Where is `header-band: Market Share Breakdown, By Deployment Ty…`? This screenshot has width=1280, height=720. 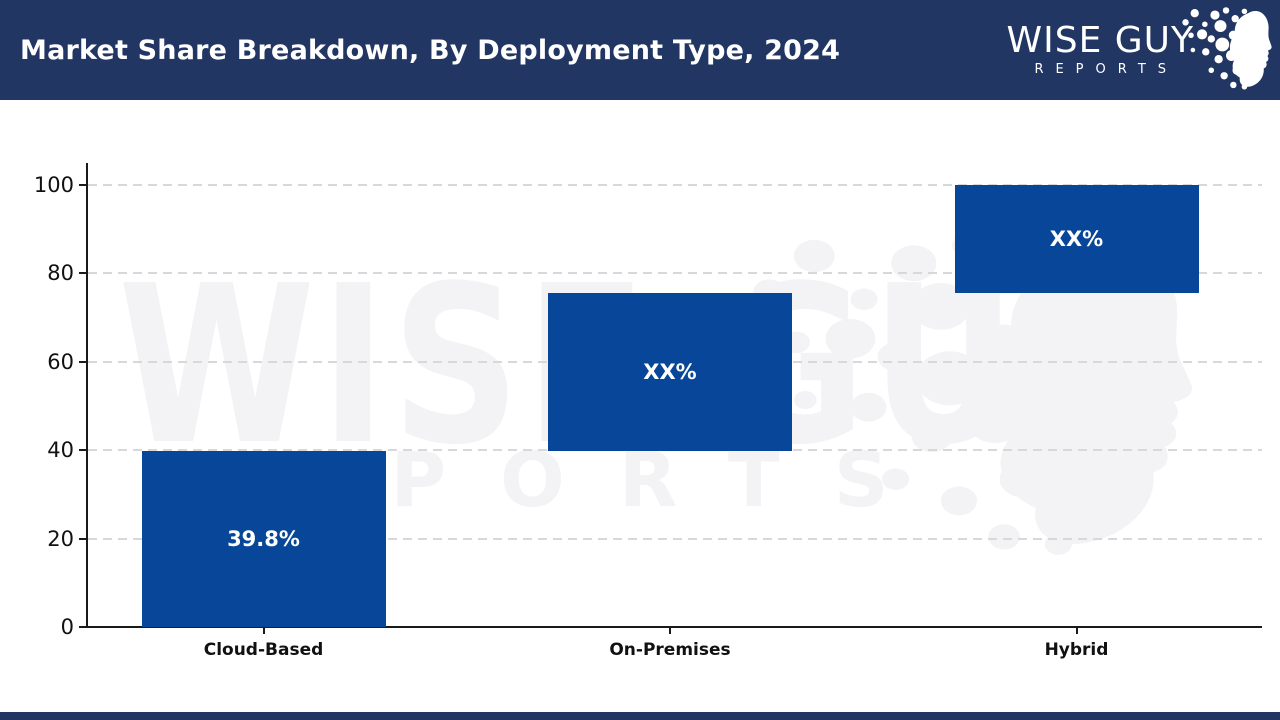 header-band: Market Share Breakdown, By Deployment Ty… is located at coordinates (640, 50).